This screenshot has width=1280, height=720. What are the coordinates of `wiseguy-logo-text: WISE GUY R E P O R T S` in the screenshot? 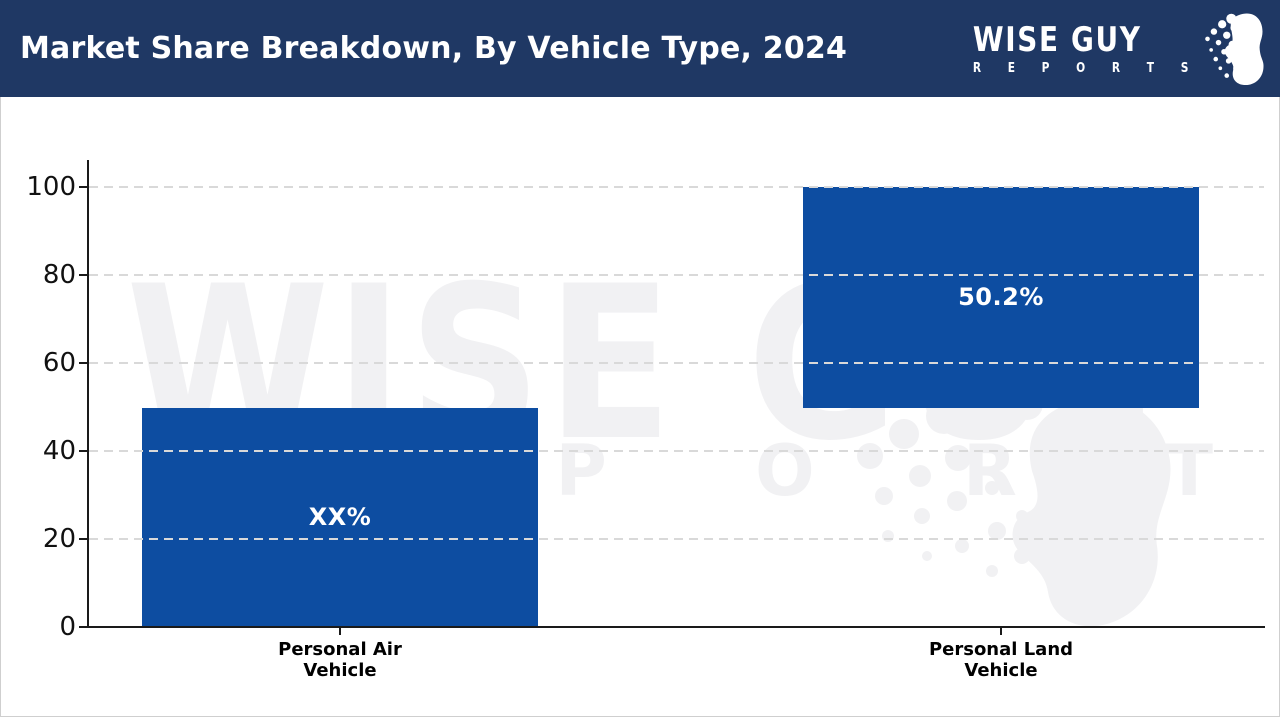 It's located at (1086, 49).